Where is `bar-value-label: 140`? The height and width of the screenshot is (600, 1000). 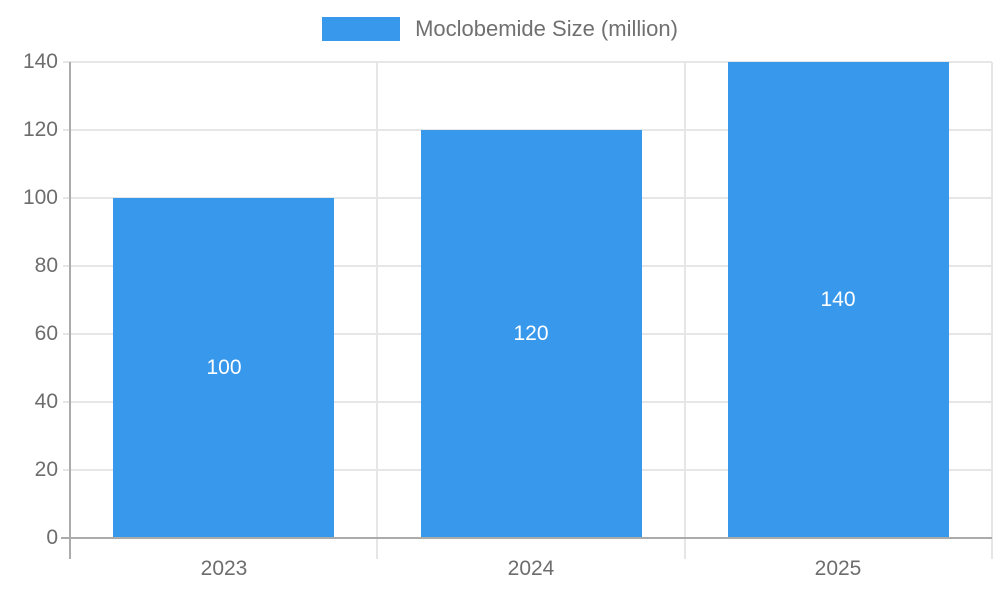
bar-value-label: 140 is located at coordinates (838, 299).